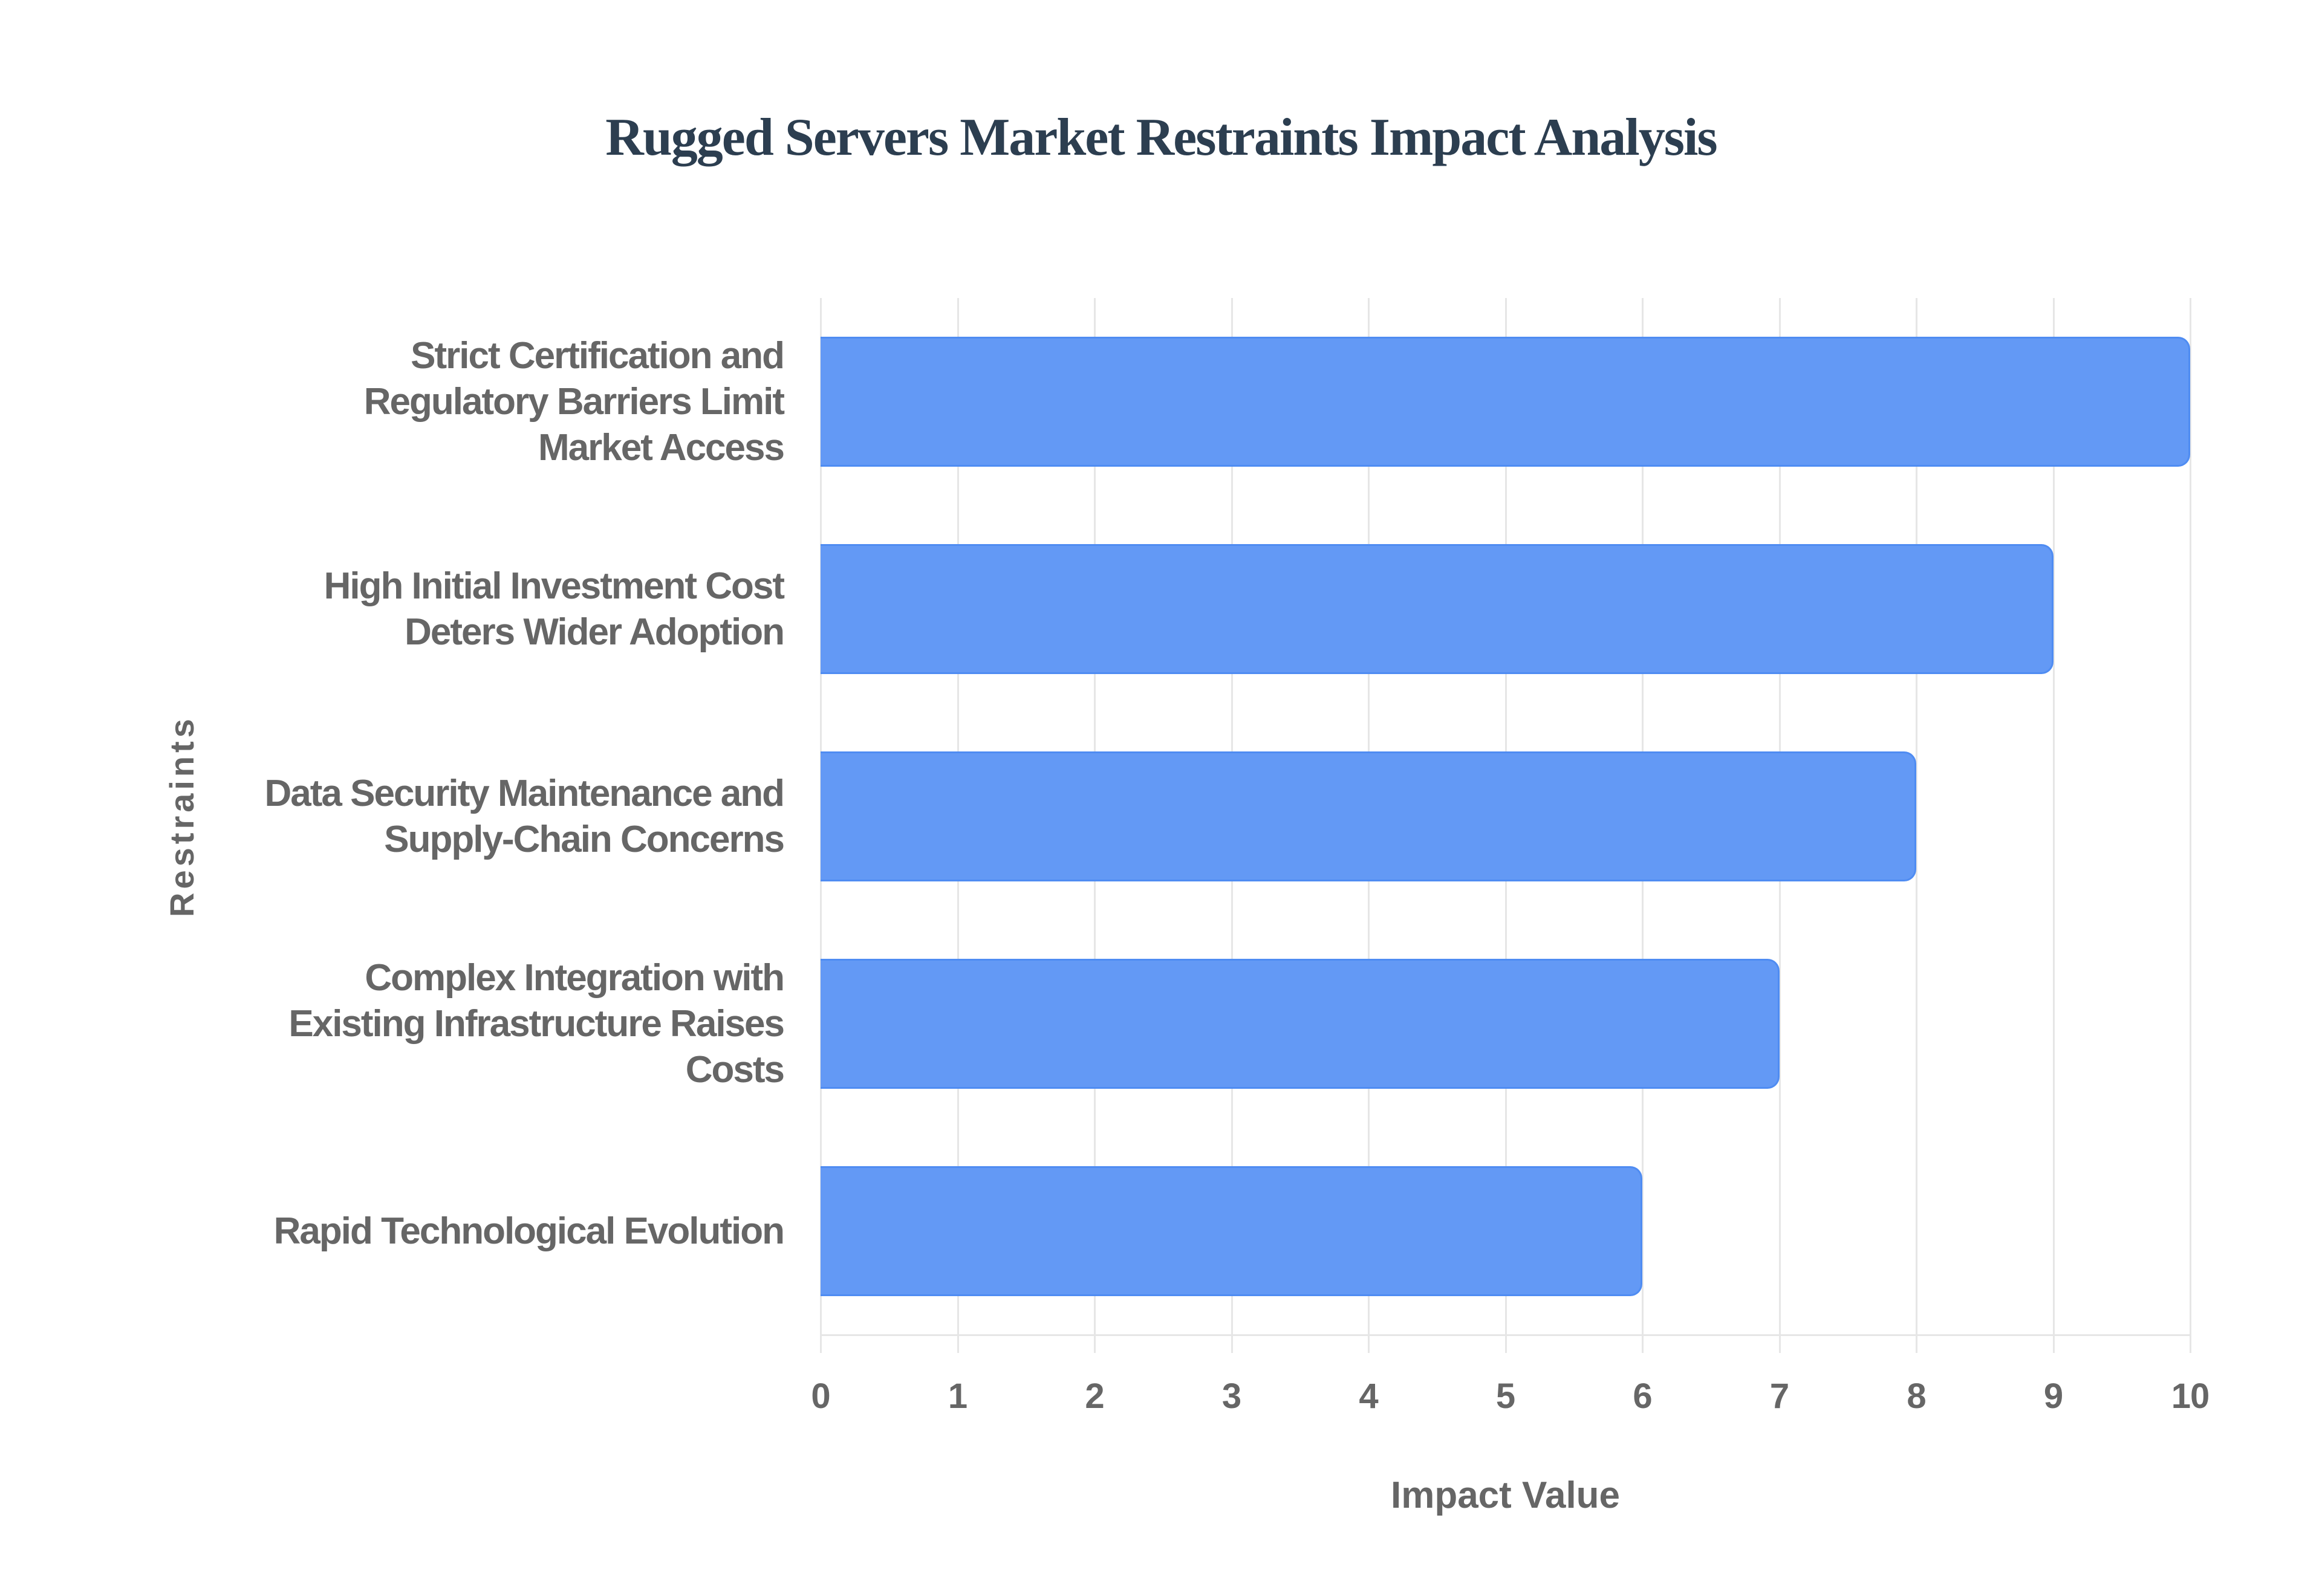  What do you see at coordinates (1505, 1396) in the screenshot?
I see `x-tick-label: 5` at bounding box center [1505, 1396].